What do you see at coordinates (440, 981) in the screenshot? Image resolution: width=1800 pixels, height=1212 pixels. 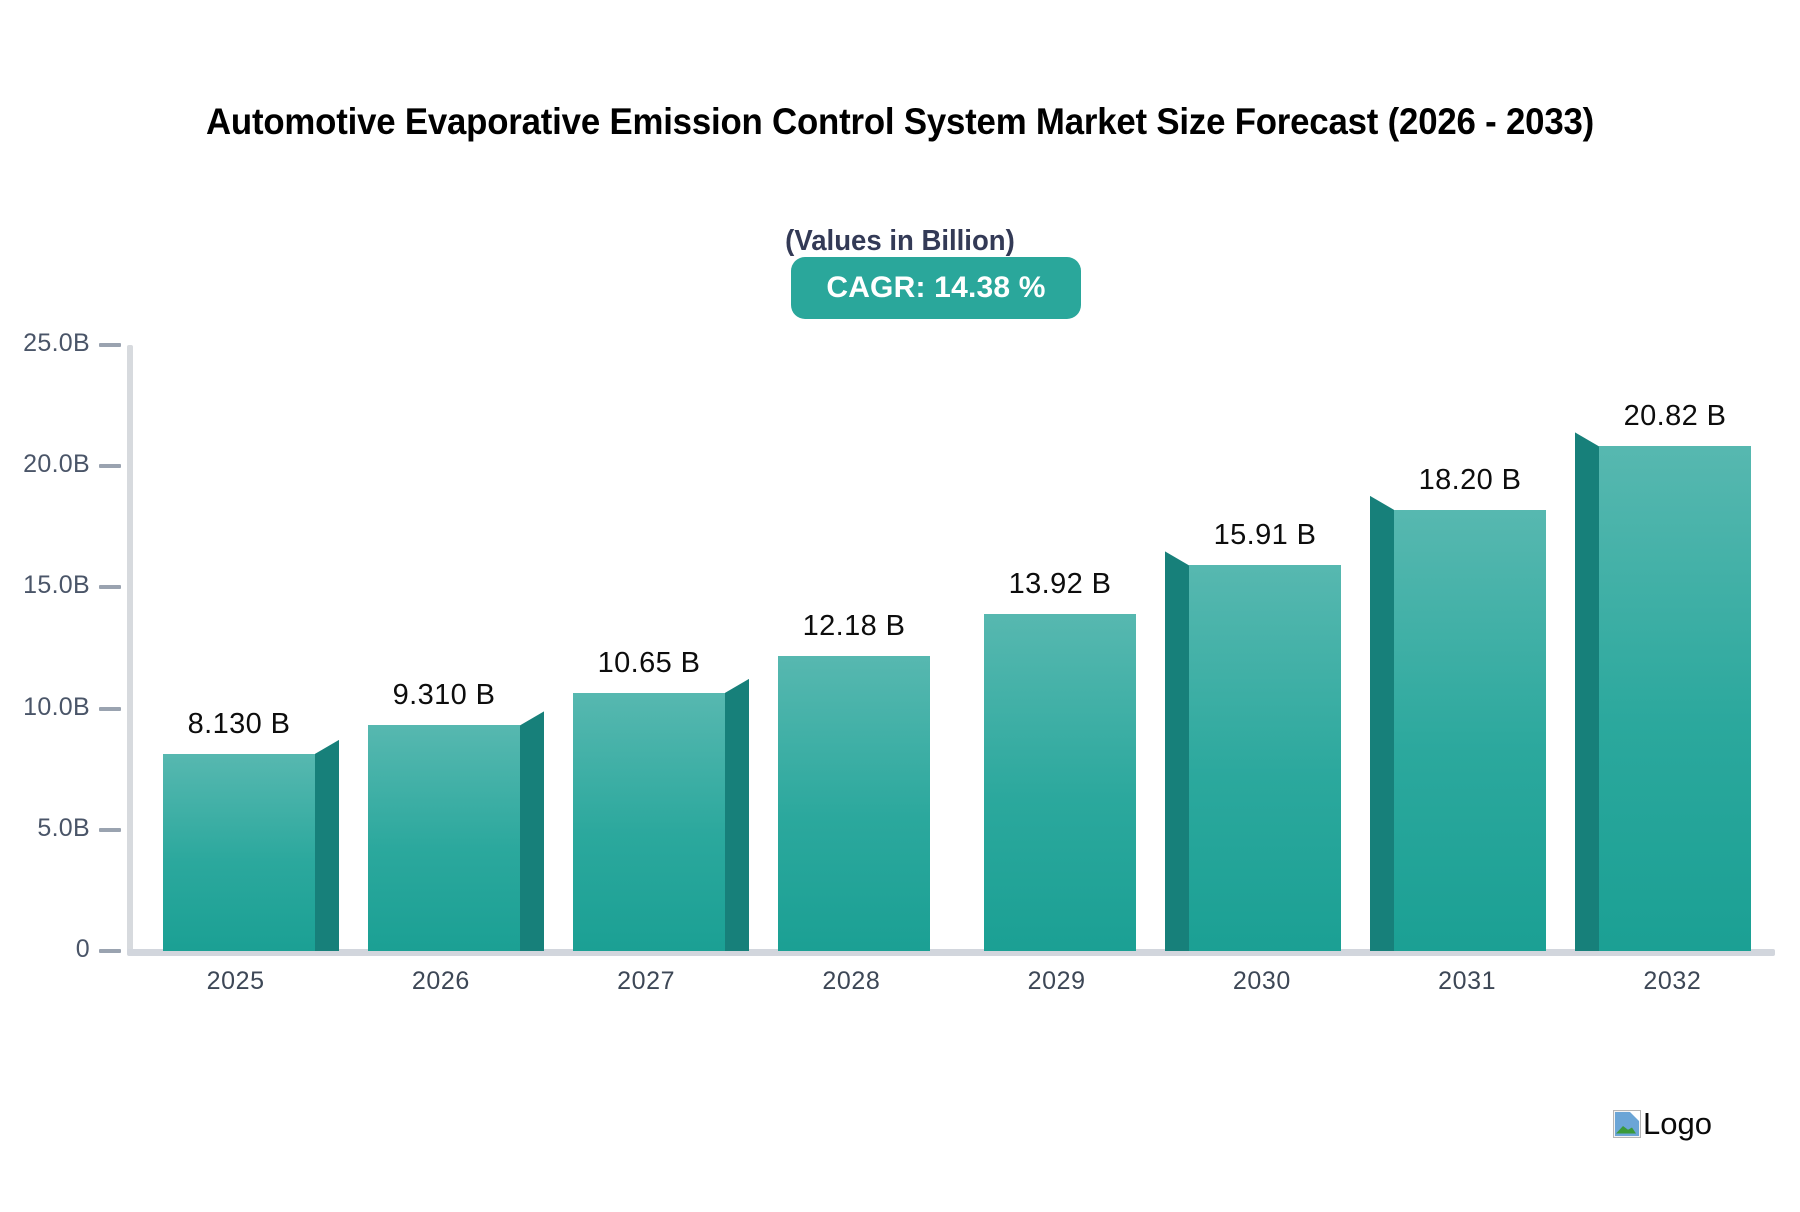 I see `x-axis-tick-label: 2026` at bounding box center [440, 981].